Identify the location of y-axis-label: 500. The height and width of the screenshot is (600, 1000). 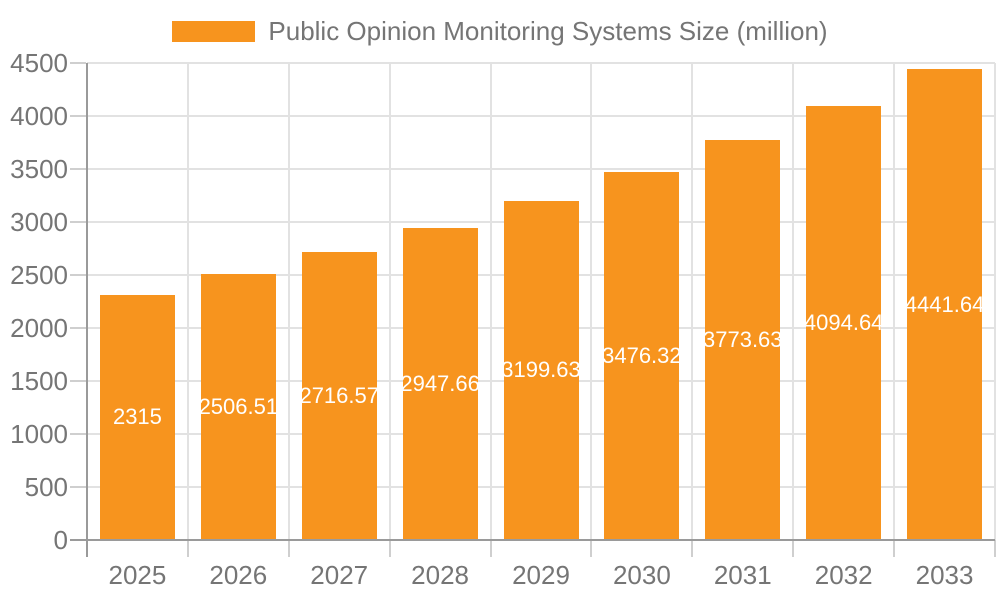
(46, 487).